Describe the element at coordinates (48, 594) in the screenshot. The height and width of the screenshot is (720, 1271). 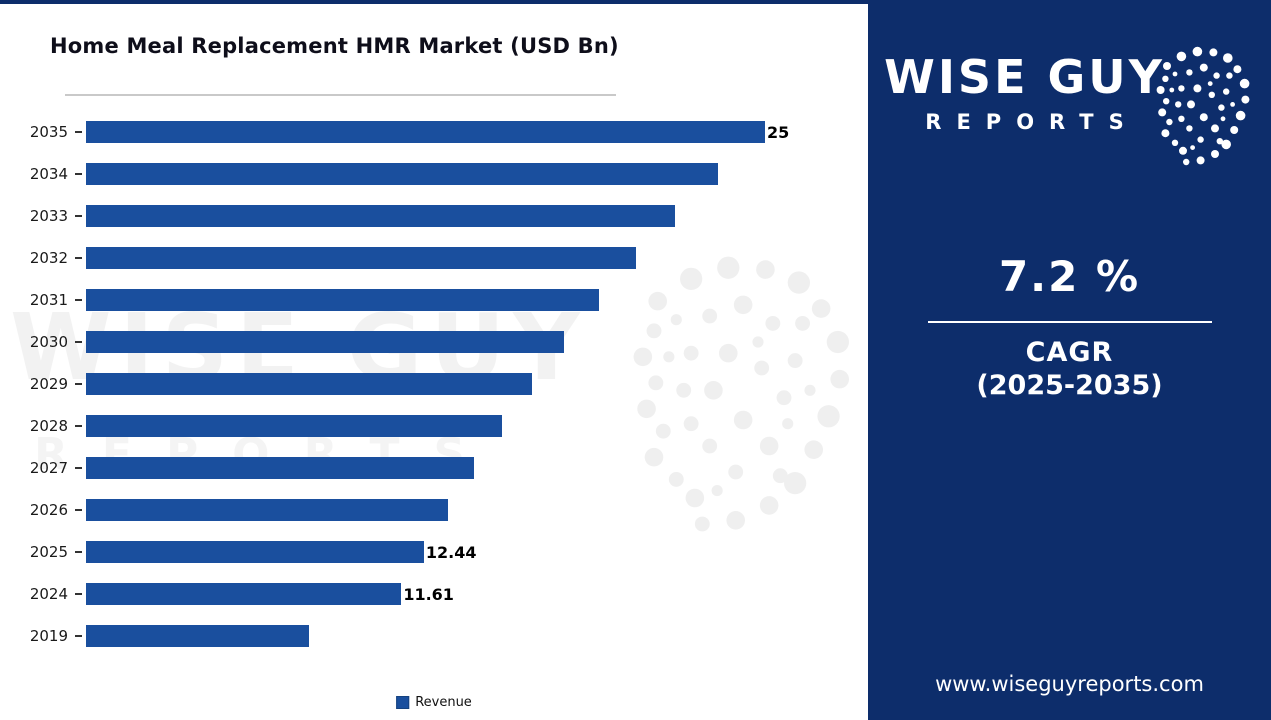
I see `y-axis-label: 2024` at that location.